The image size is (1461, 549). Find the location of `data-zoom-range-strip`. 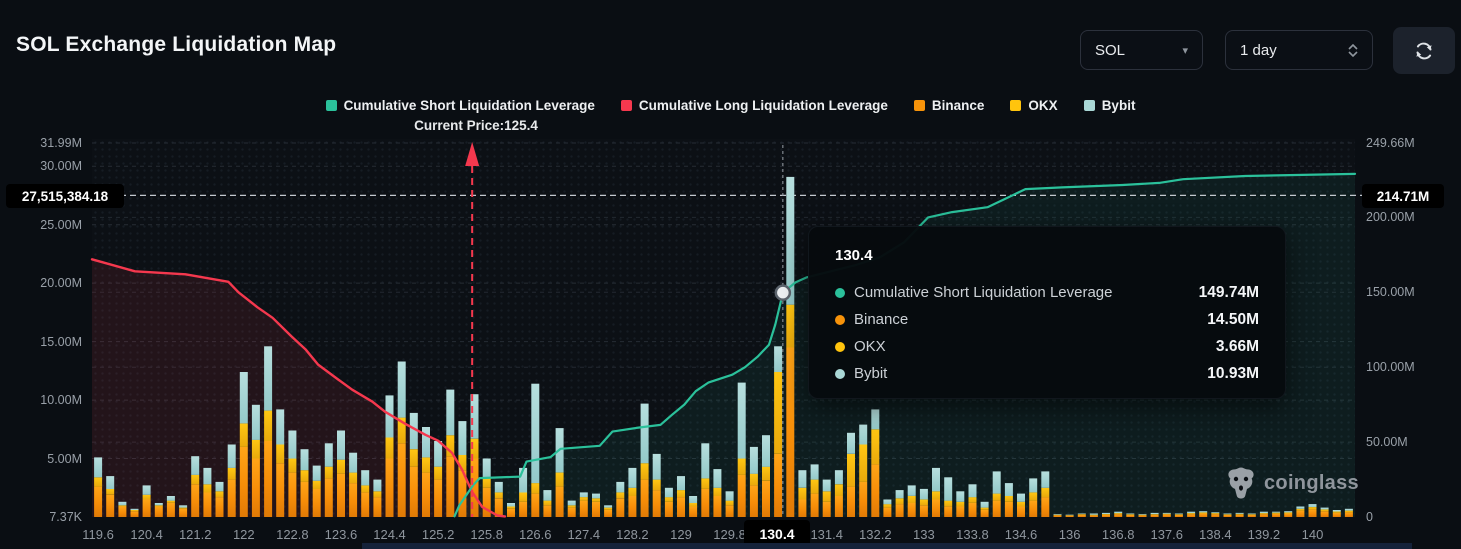

data-zoom-range-strip is located at coordinates (887, 546).